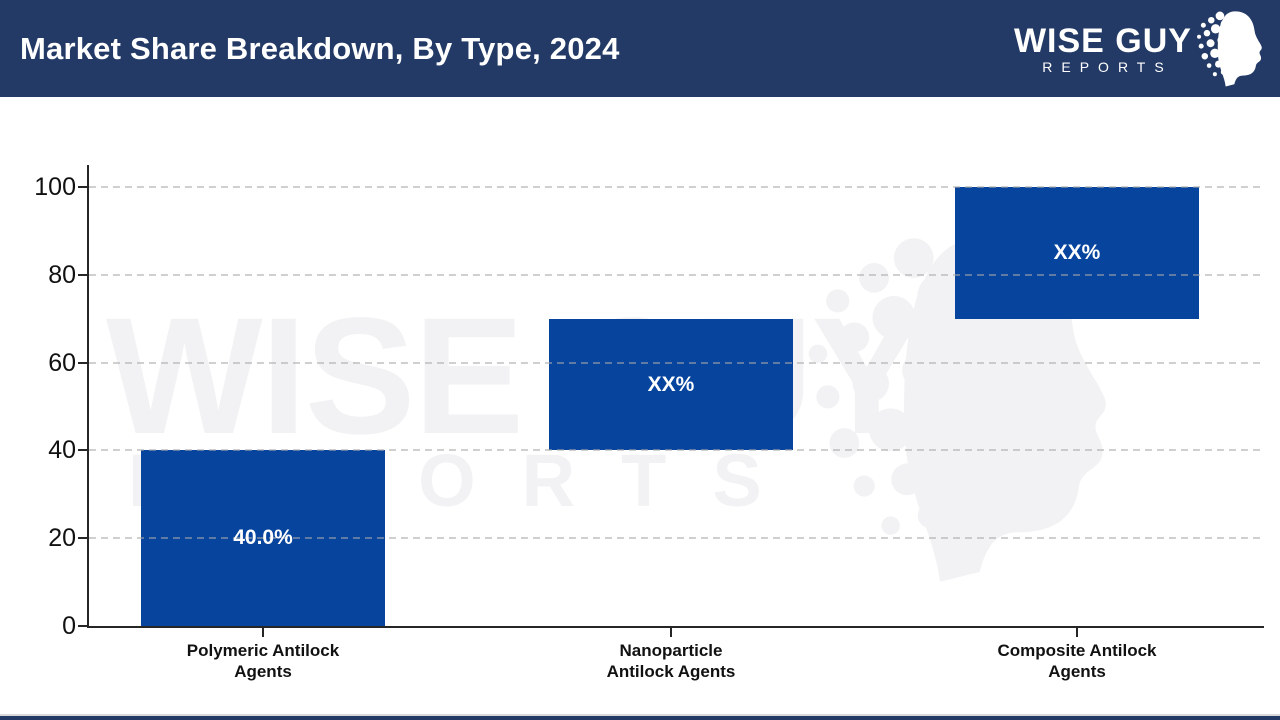 The image size is (1280, 720). What do you see at coordinates (62, 450) in the screenshot?
I see `y-tick-label: 40` at bounding box center [62, 450].